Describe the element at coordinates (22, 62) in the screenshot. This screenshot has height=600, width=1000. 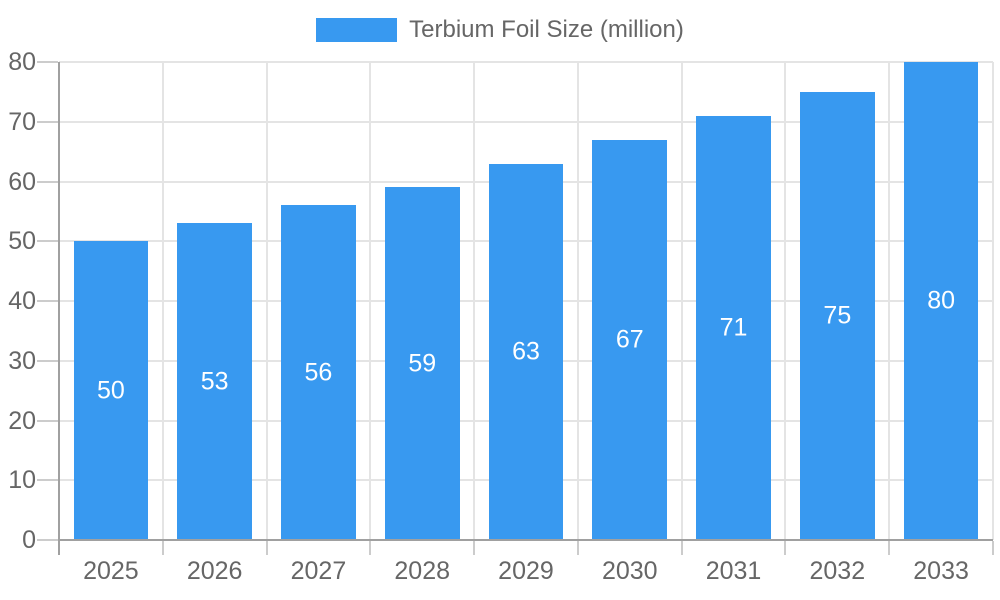
I see `y-axis-label-80: 80` at that location.